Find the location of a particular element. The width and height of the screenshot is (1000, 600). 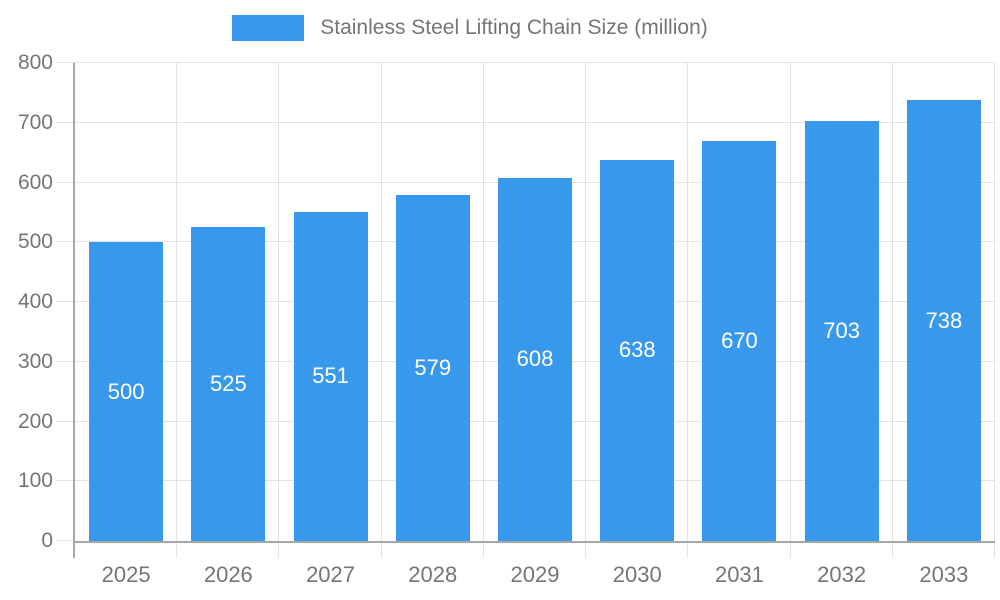

bar: 608 is located at coordinates (535, 359).